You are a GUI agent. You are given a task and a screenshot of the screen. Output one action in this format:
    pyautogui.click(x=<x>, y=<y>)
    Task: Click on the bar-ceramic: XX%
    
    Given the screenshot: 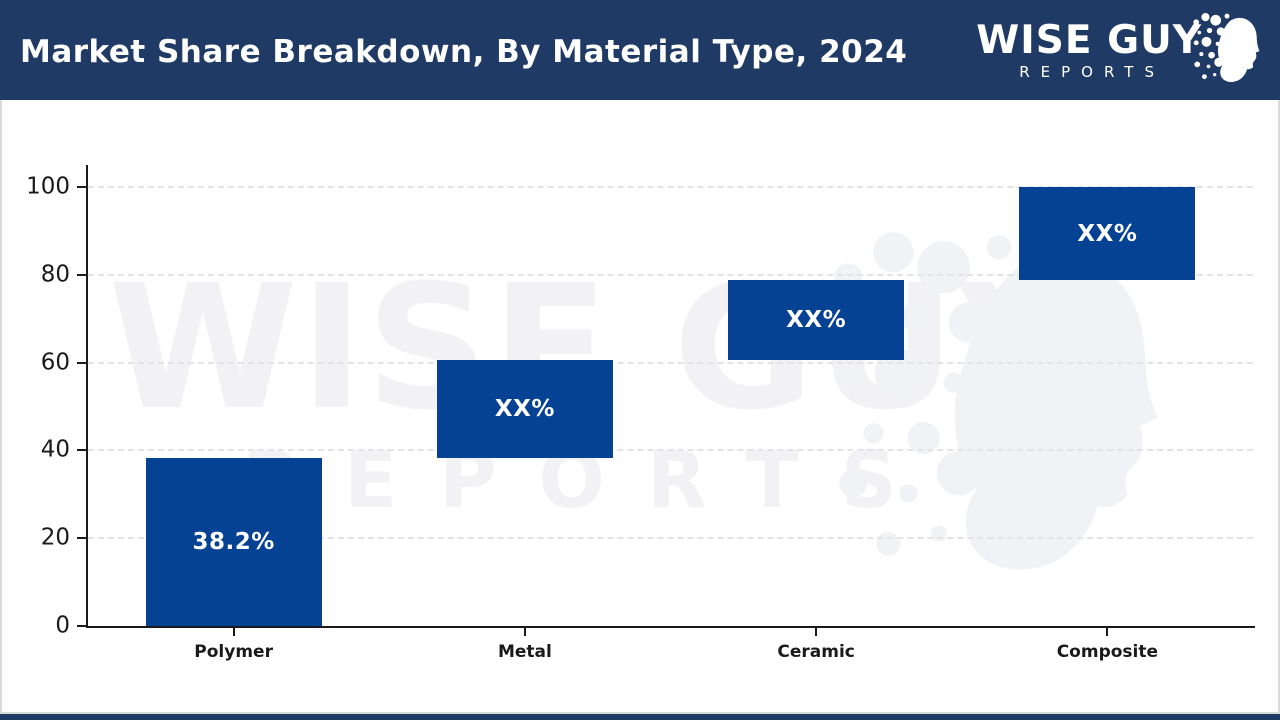 What is the action you would take?
    pyautogui.click(x=816, y=320)
    